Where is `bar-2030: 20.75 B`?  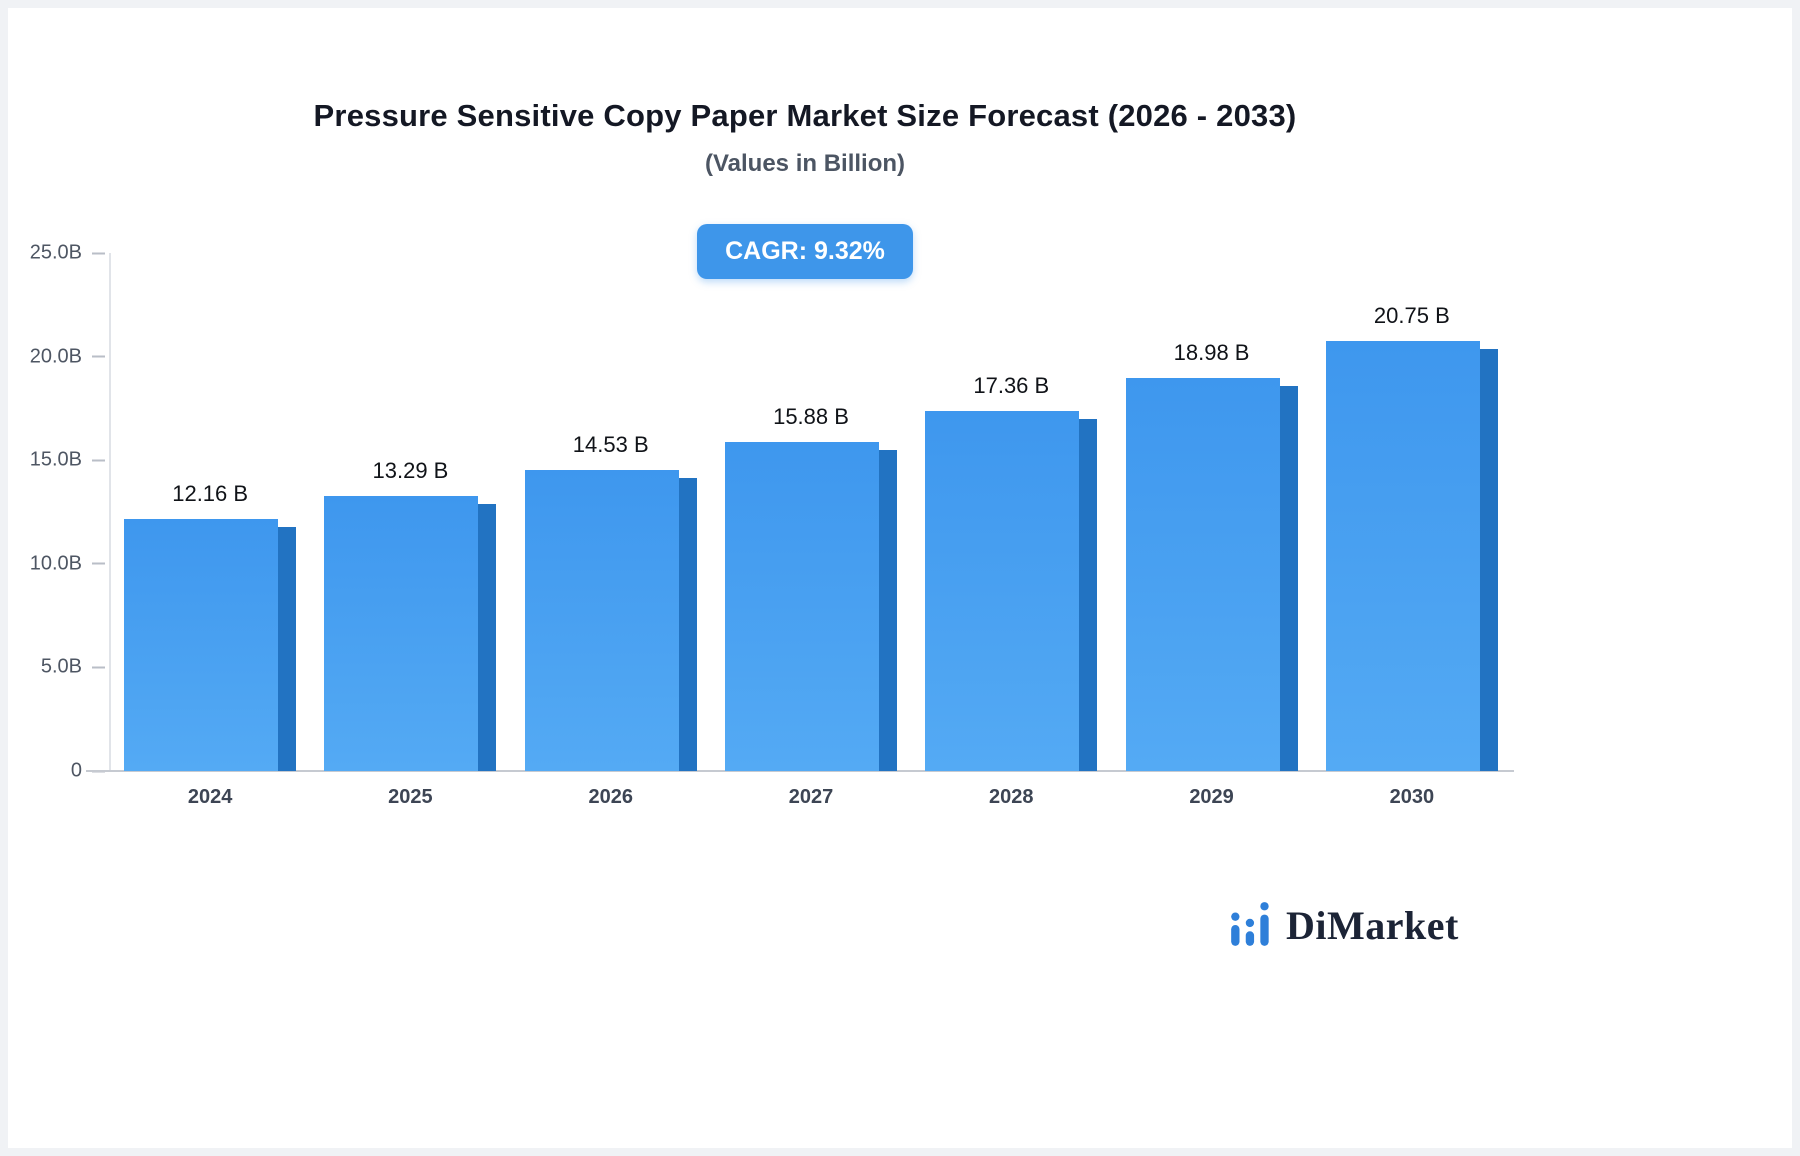 bar-2030: 20.75 B is located at coordinates (1411, 537).